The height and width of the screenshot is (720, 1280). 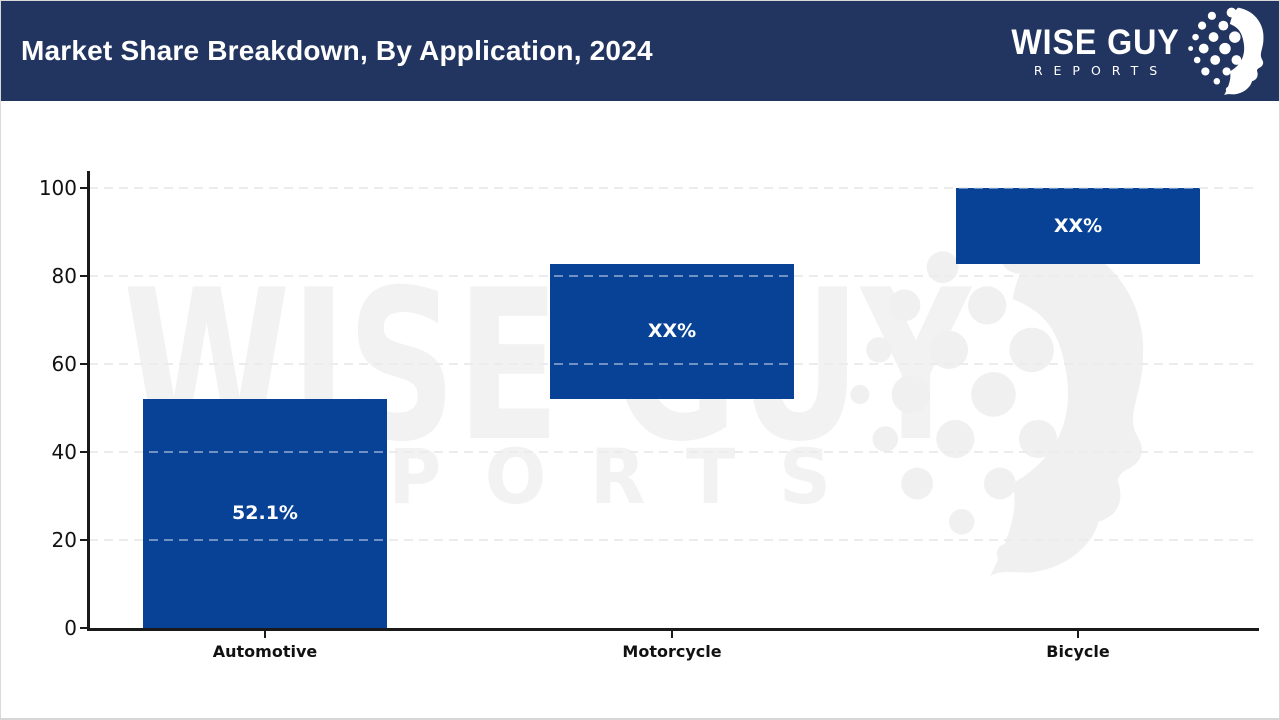 I want to click on x-axis-line, so click(x=673, y=629).